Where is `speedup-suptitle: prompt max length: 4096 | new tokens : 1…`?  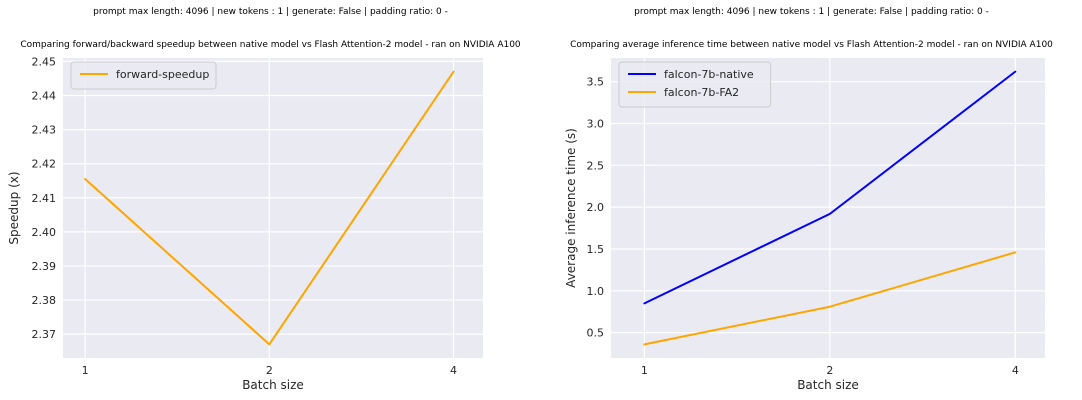 speedup-suptitle: prompt max length: 4096 | new tokens : 1… is located at coordinates (270, 12).